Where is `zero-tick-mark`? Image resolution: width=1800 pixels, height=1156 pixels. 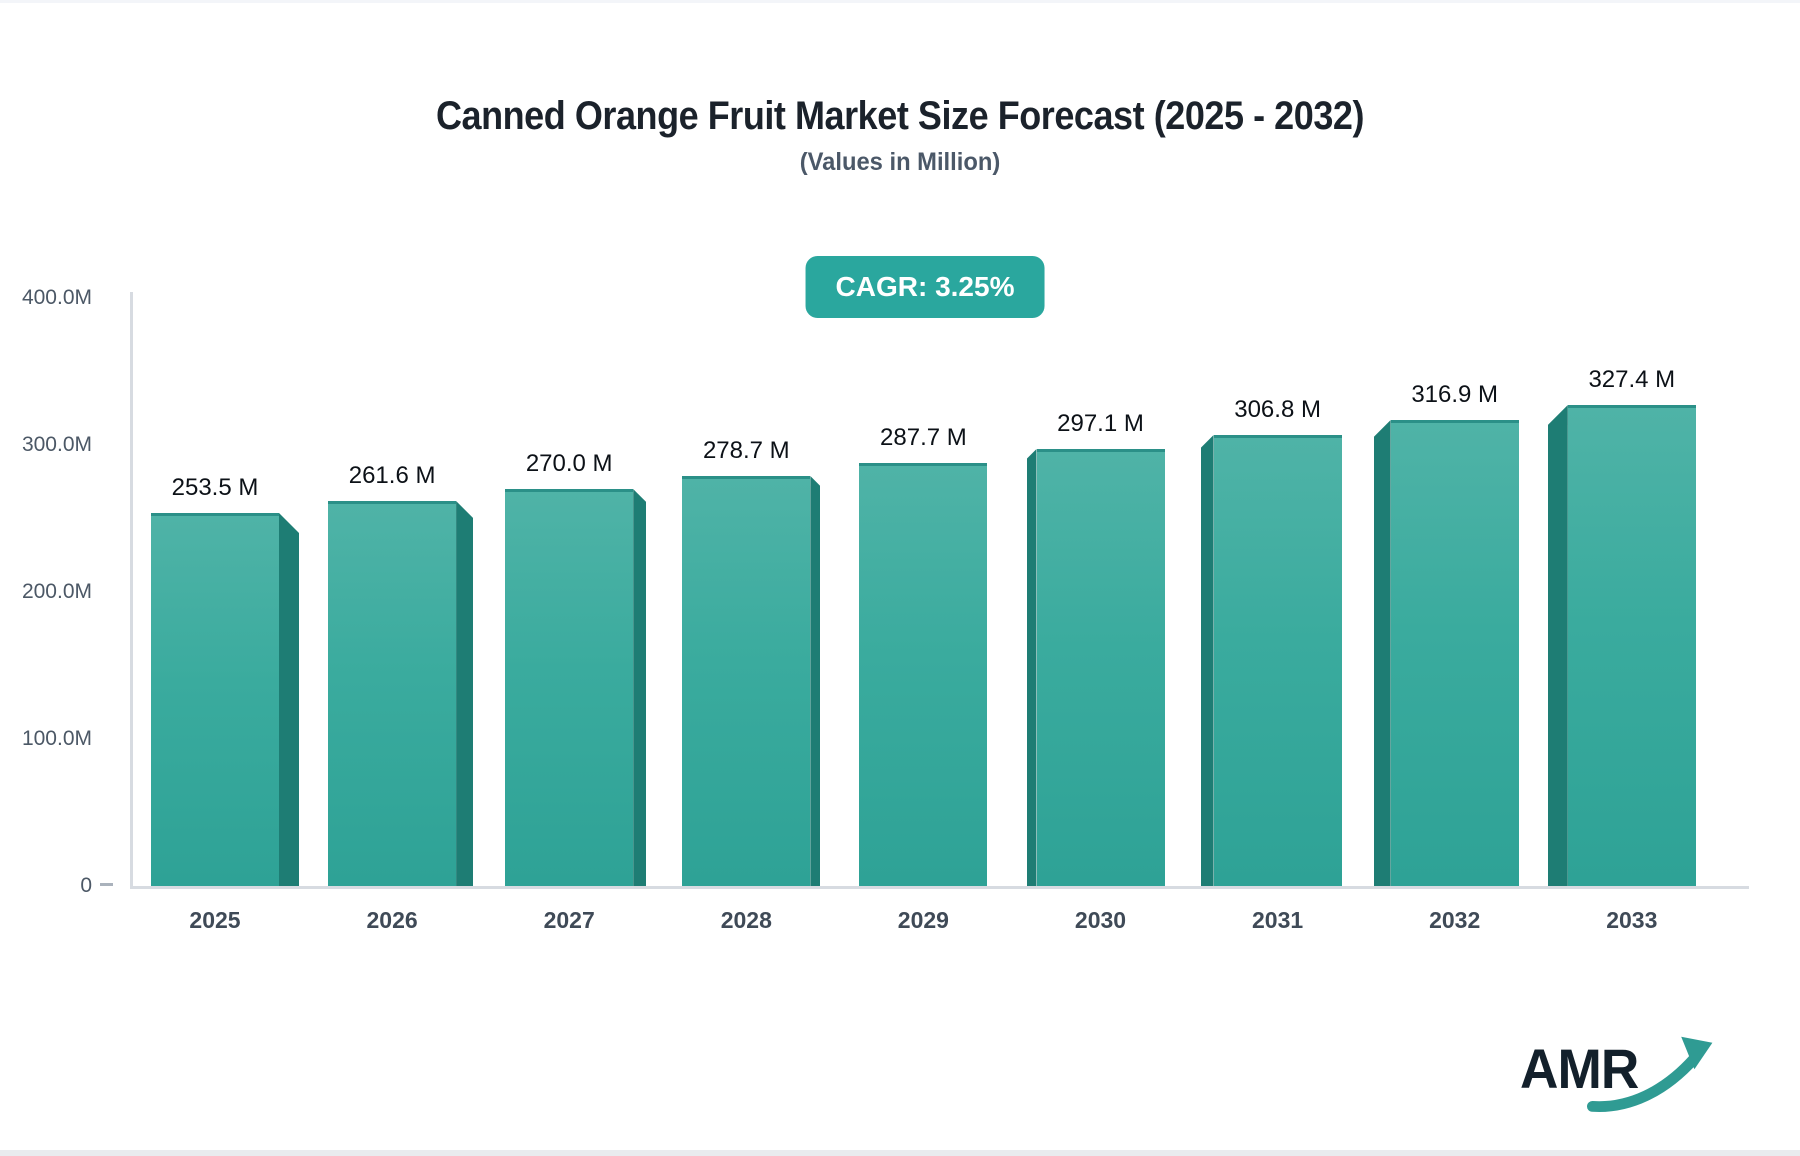
zero-tick-mark is located at coordinates (106, 884).